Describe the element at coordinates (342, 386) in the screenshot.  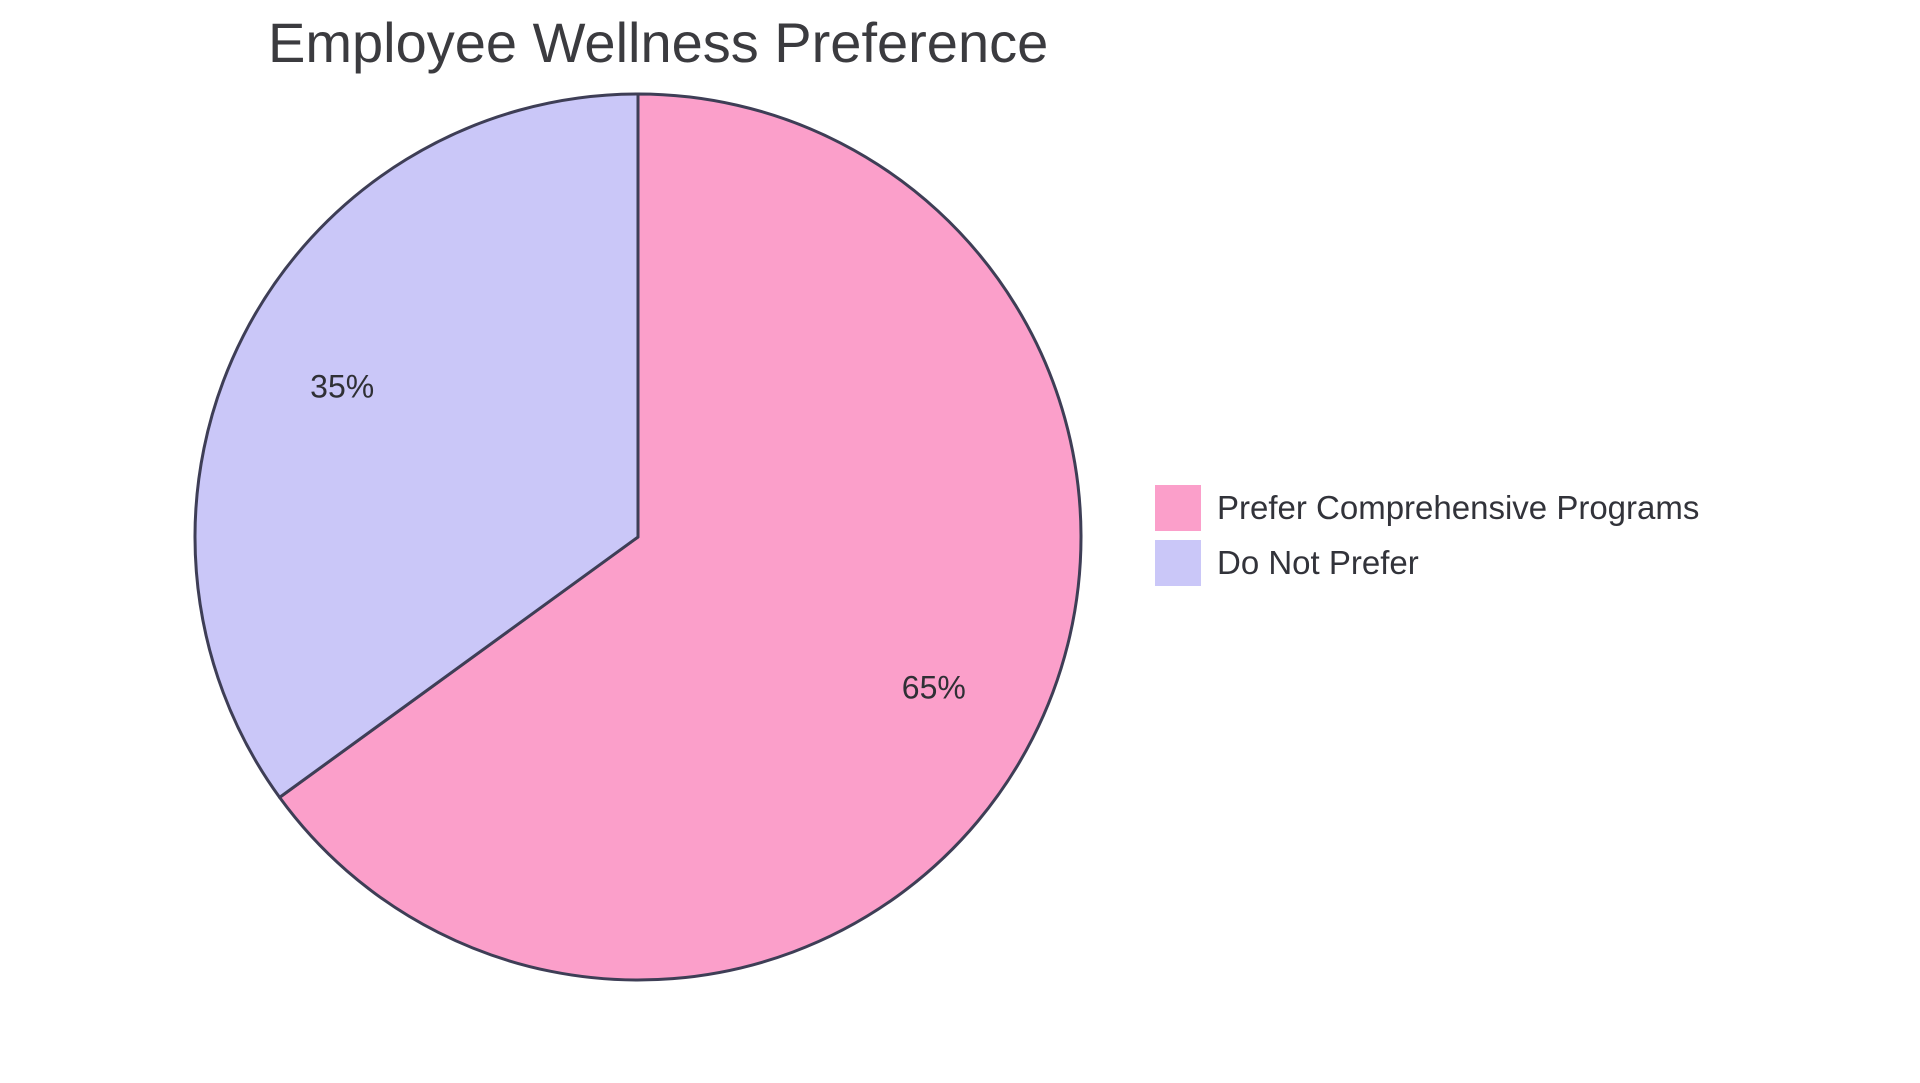
I see `slice-percentage-label-do-not-prefer: 35%` at that location.